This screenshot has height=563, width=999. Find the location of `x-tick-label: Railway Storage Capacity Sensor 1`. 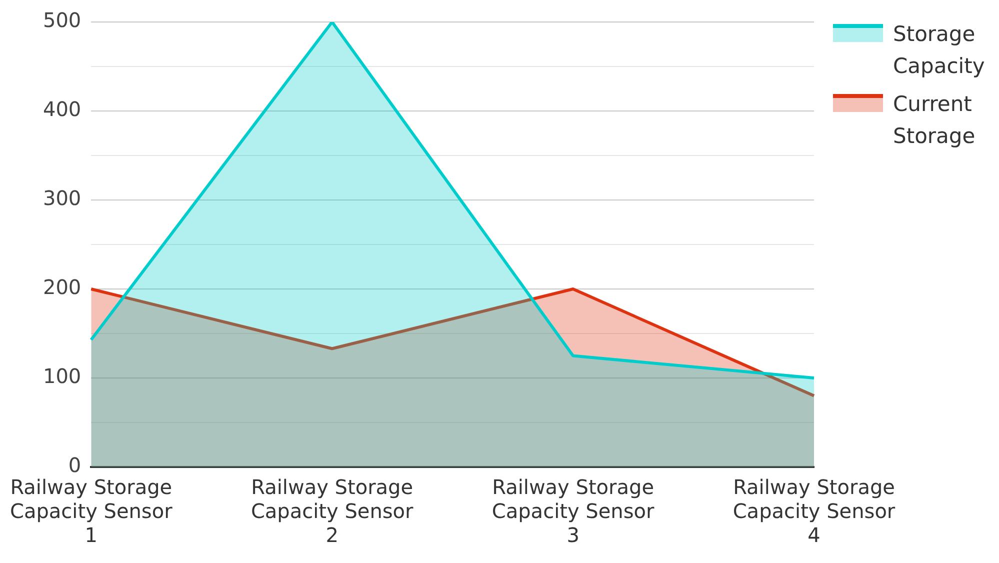

x-tick-label: Railway Storage Capacity Sensor 1 is located at coordinates (92, 511).